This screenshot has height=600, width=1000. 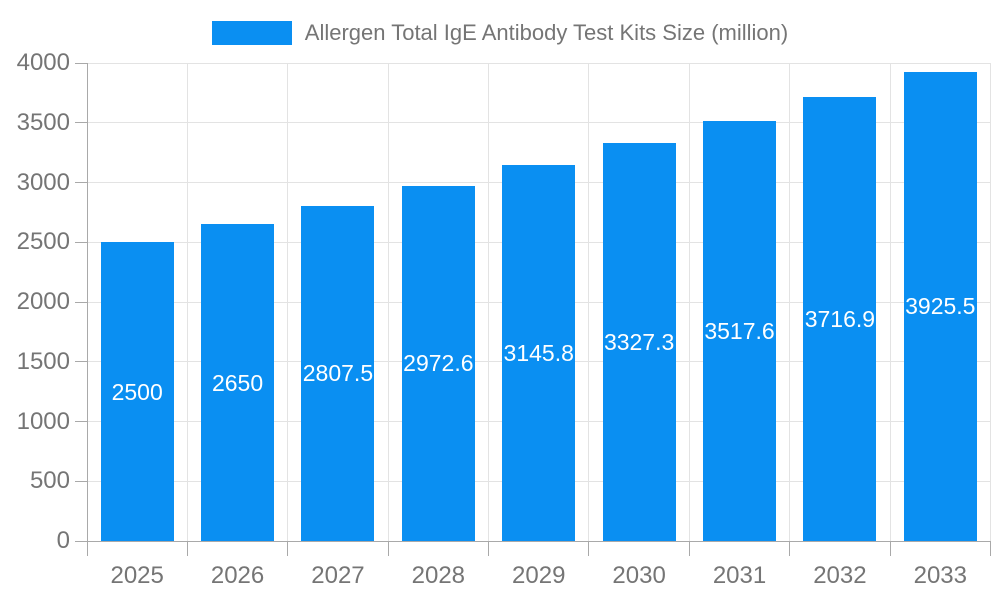 I want to click on y-axis-tick-label: 2500, so click(x=43, y=242).